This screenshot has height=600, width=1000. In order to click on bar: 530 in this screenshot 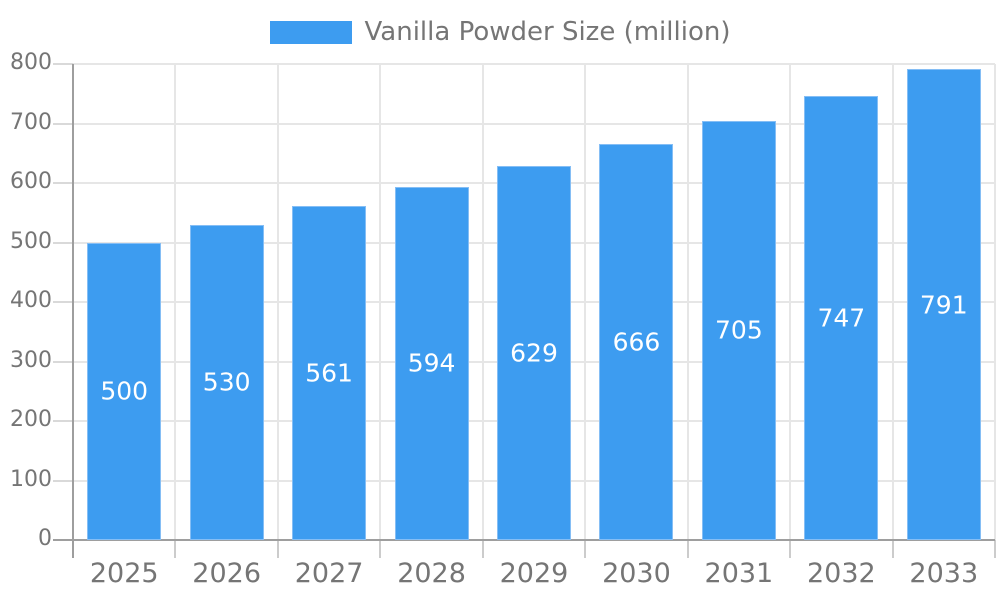, I will do `click(226, 382)`.